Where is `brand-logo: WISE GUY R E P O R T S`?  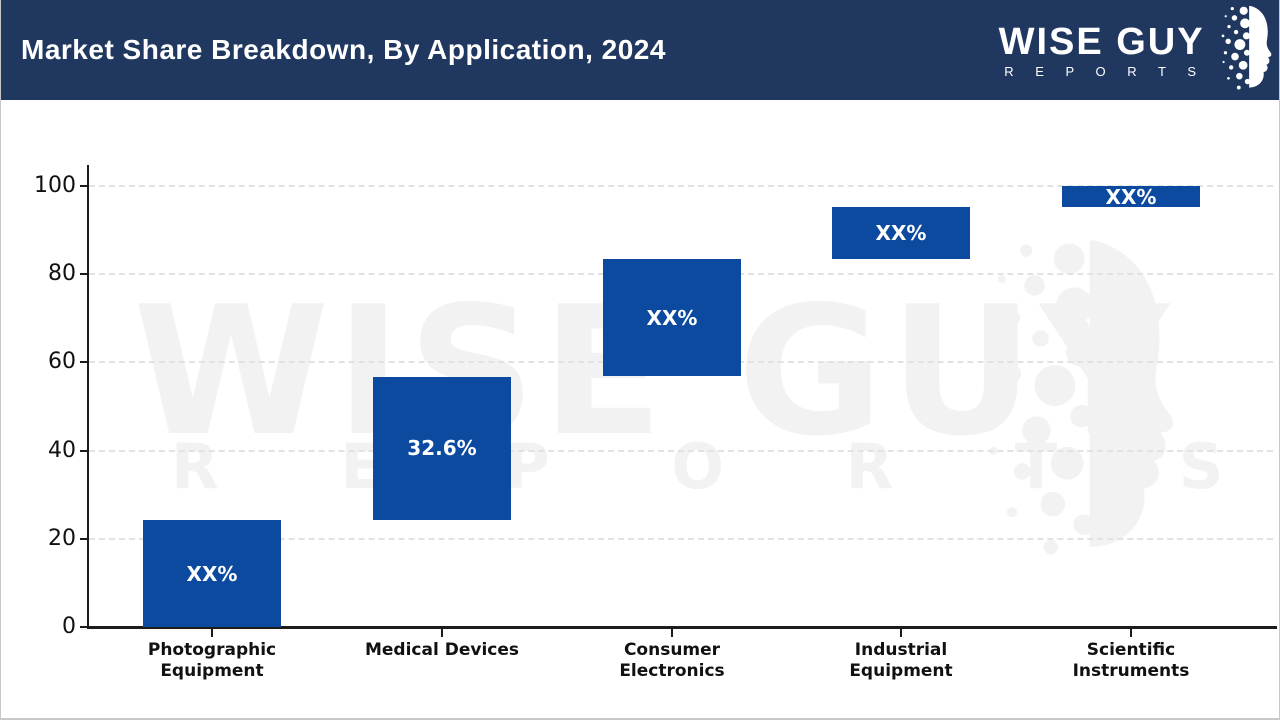
brand-logo: WISE GUY R E P O R T S is located at coordinates (1138, 50).